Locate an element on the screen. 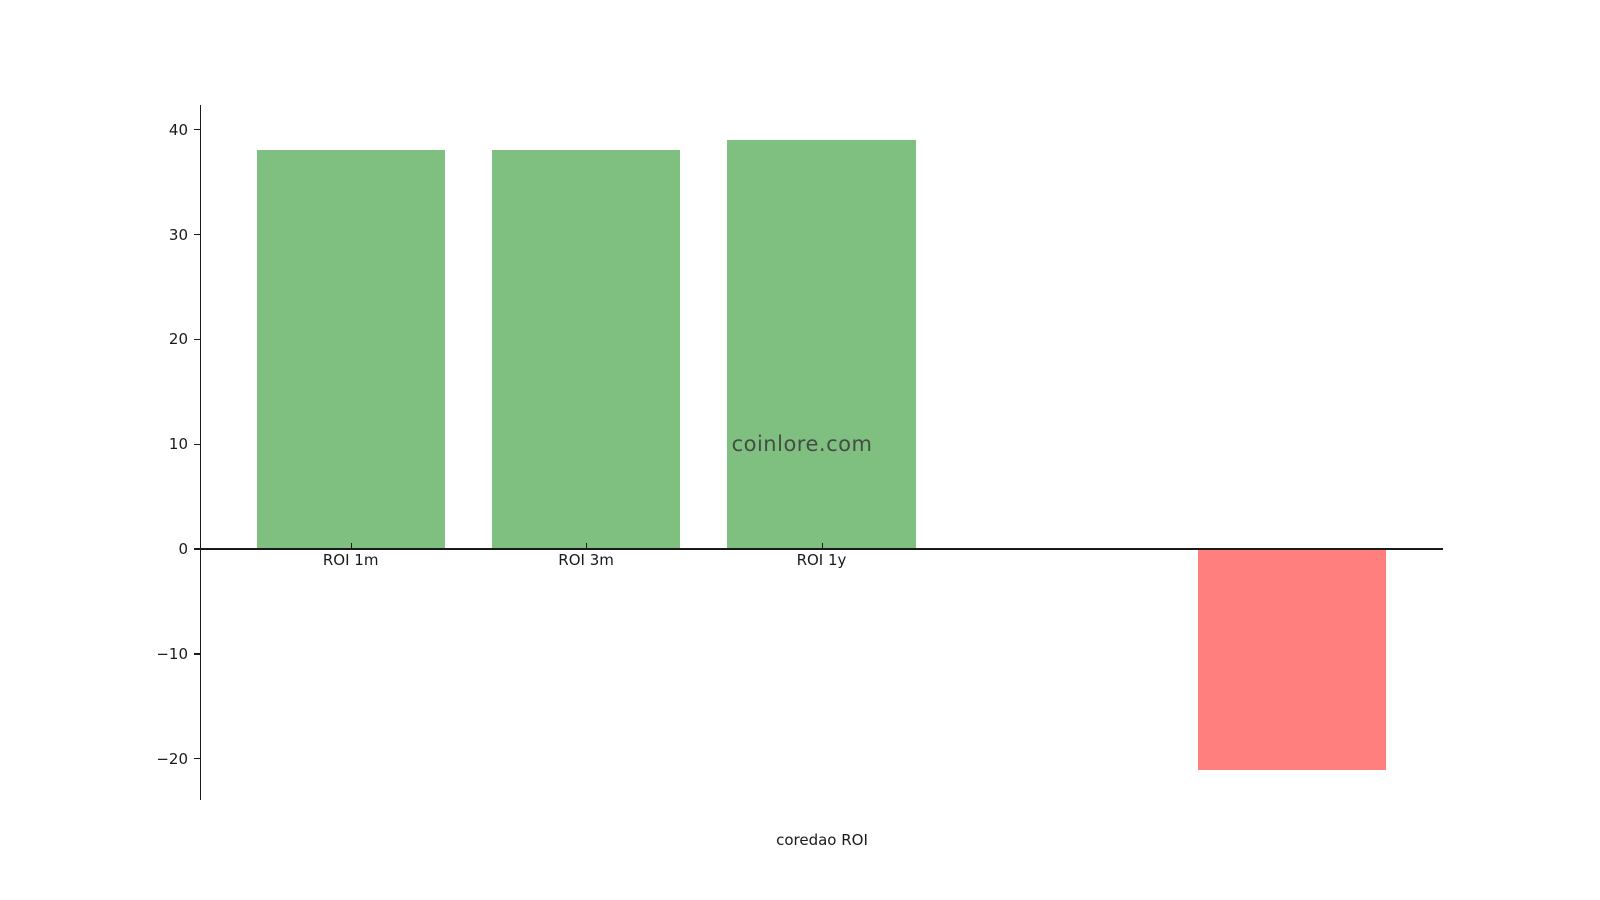  y-tick-label: 0 is located at coordinates (183, 549).